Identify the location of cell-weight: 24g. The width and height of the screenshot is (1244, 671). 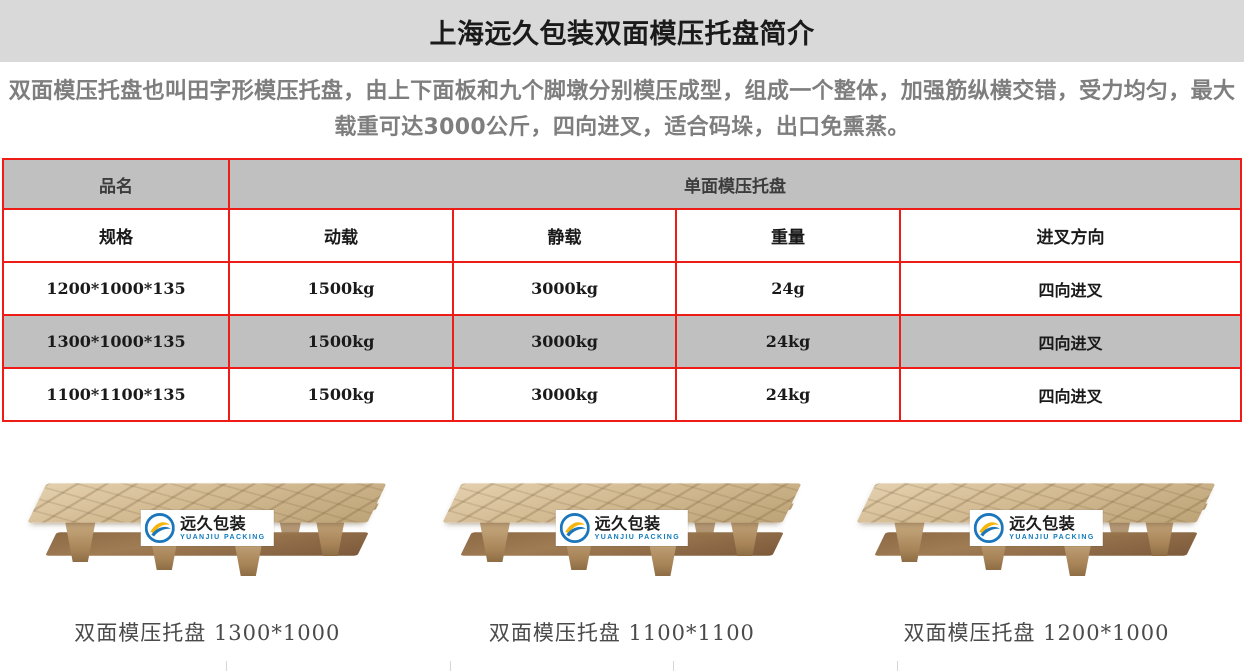
(788, 288).